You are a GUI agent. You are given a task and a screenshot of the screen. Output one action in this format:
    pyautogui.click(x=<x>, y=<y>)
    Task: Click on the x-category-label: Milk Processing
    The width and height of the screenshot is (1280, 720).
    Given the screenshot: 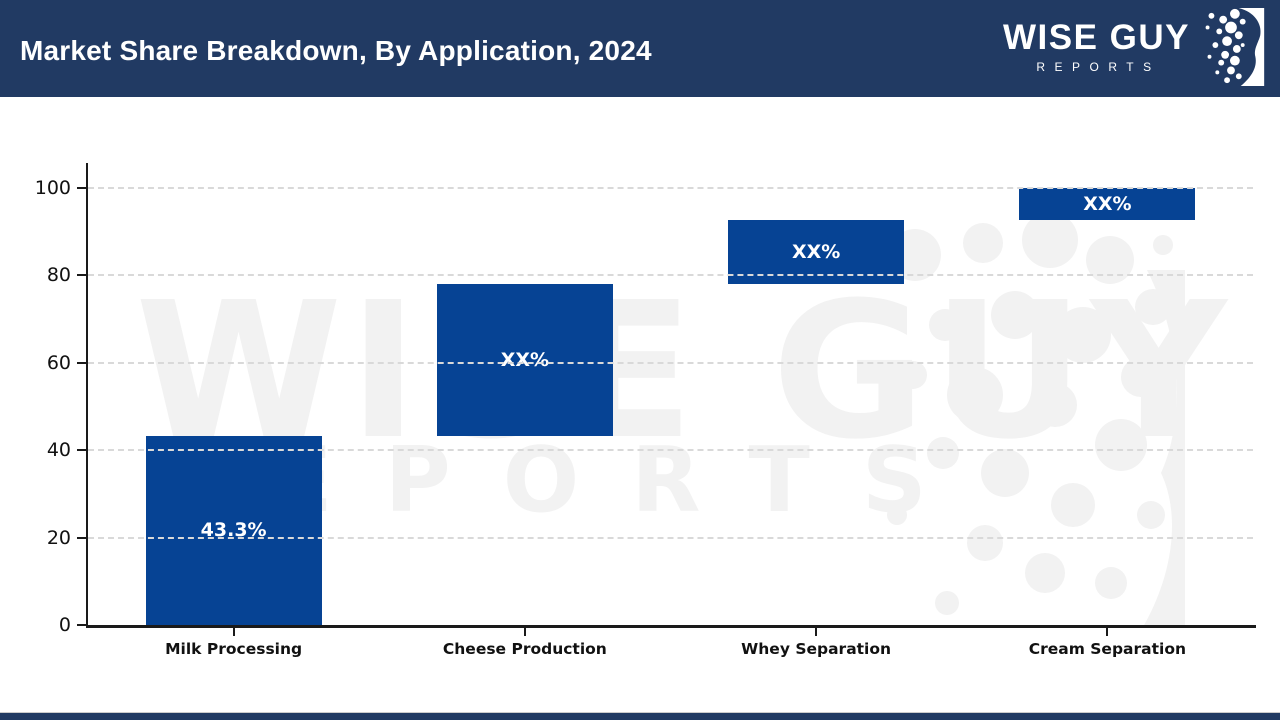 What is the action you would take?
    pyautogui.click(x=234, y=649)
    